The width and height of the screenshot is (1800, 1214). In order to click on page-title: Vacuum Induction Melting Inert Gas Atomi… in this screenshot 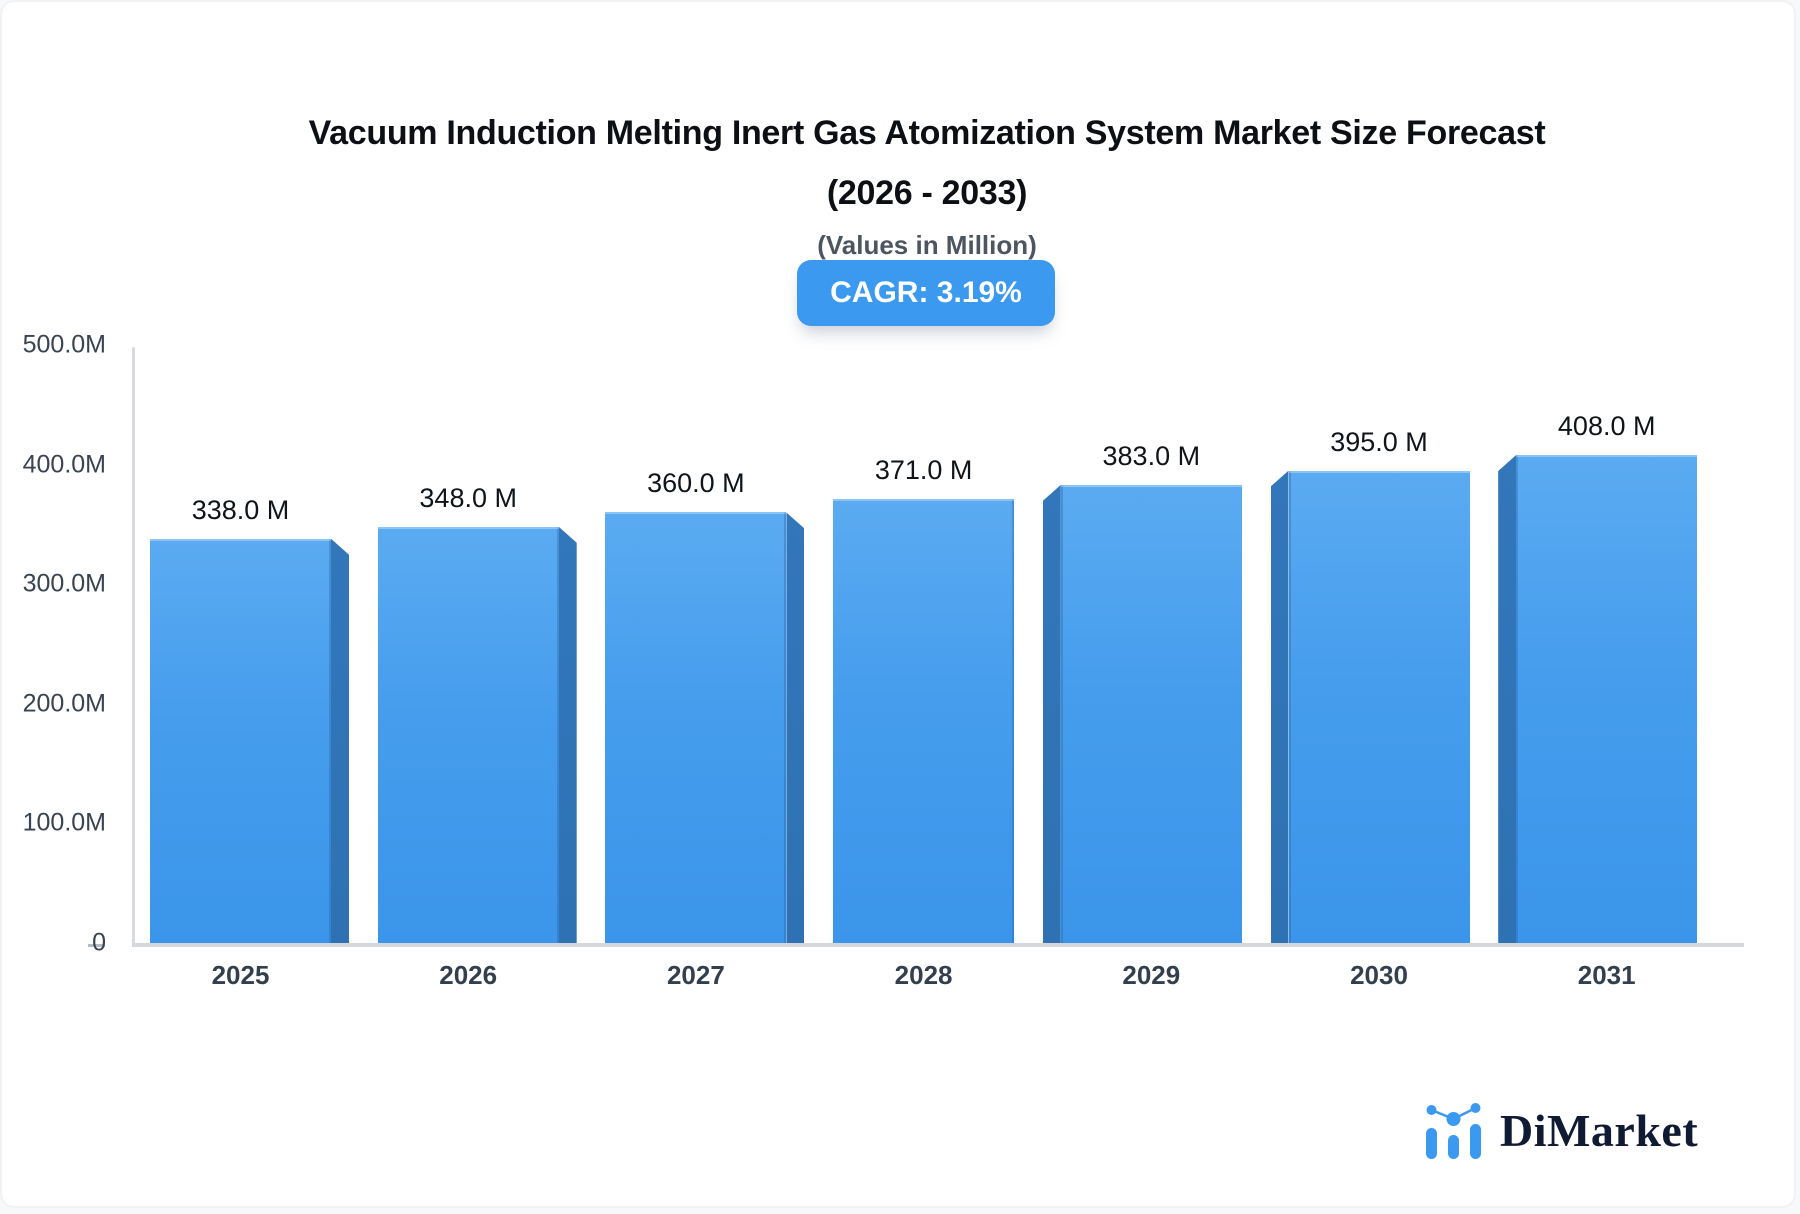, I will do `click(927, 133)`.